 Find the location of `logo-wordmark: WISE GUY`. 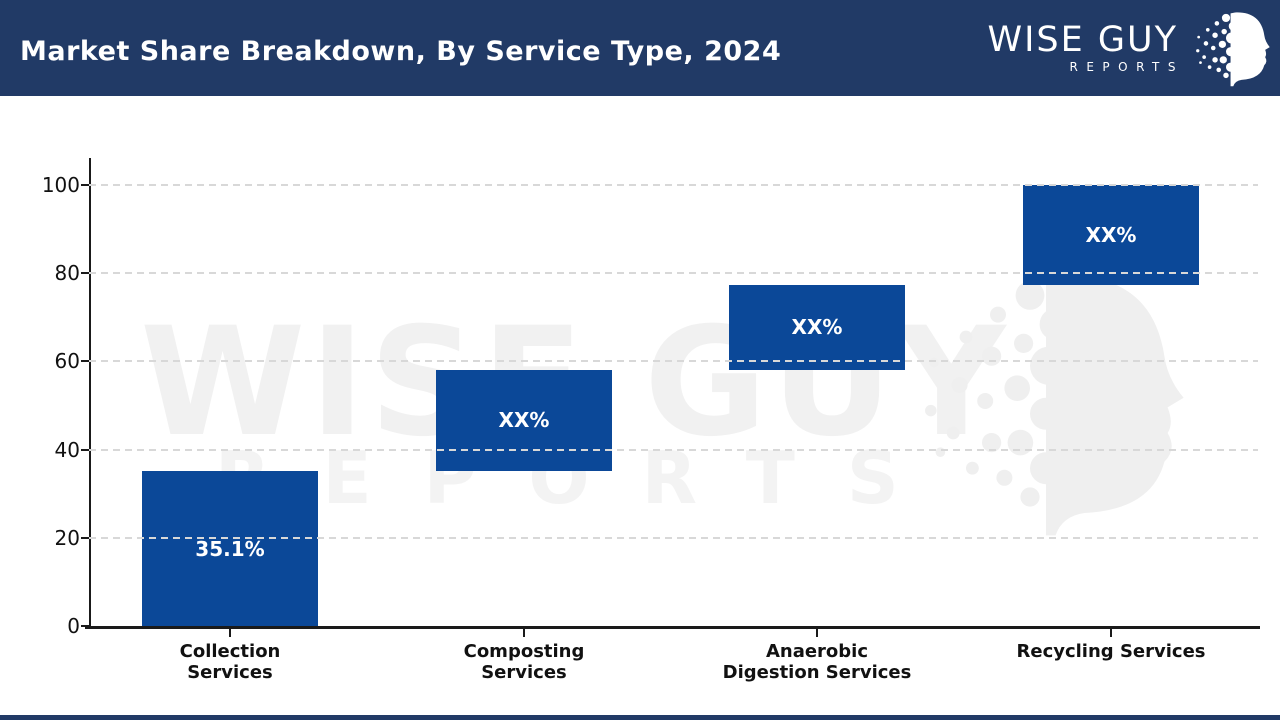

logo-wordmark: WISE GUY is located at coordinates (1082, 40).